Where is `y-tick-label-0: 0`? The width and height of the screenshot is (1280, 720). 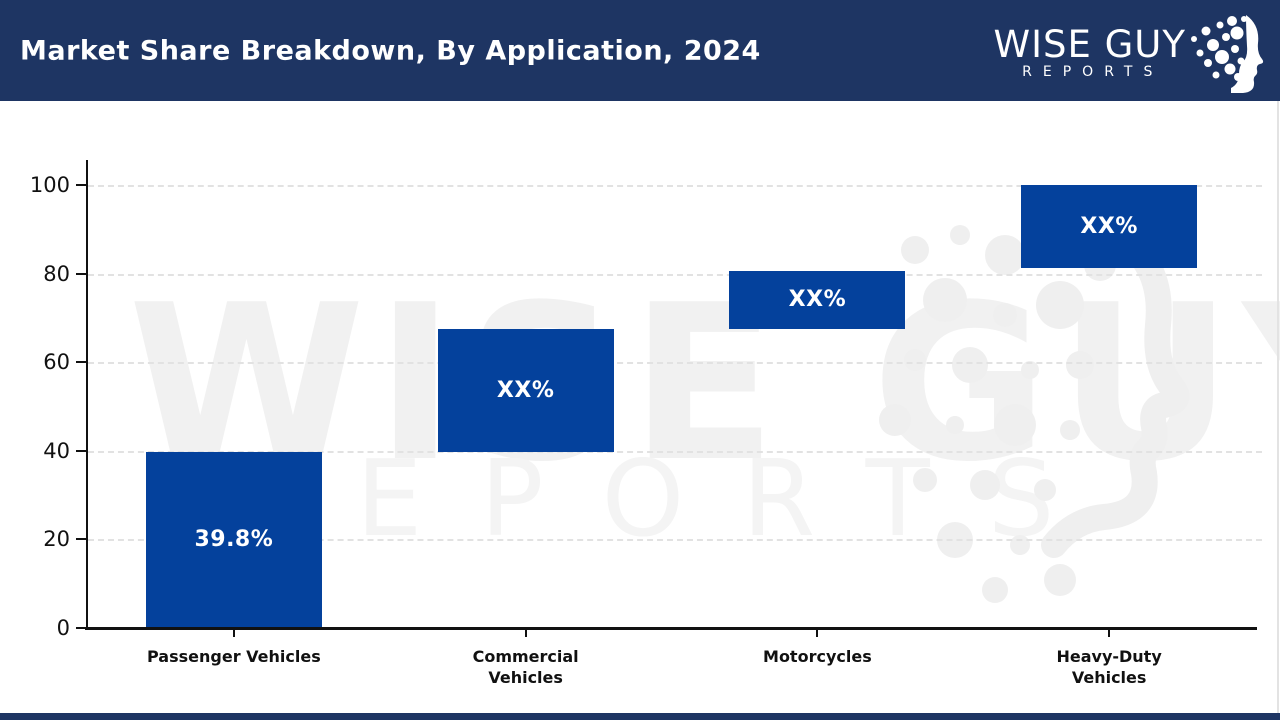 y-tick-label-0: 0 is located at coordinates (63, 628).